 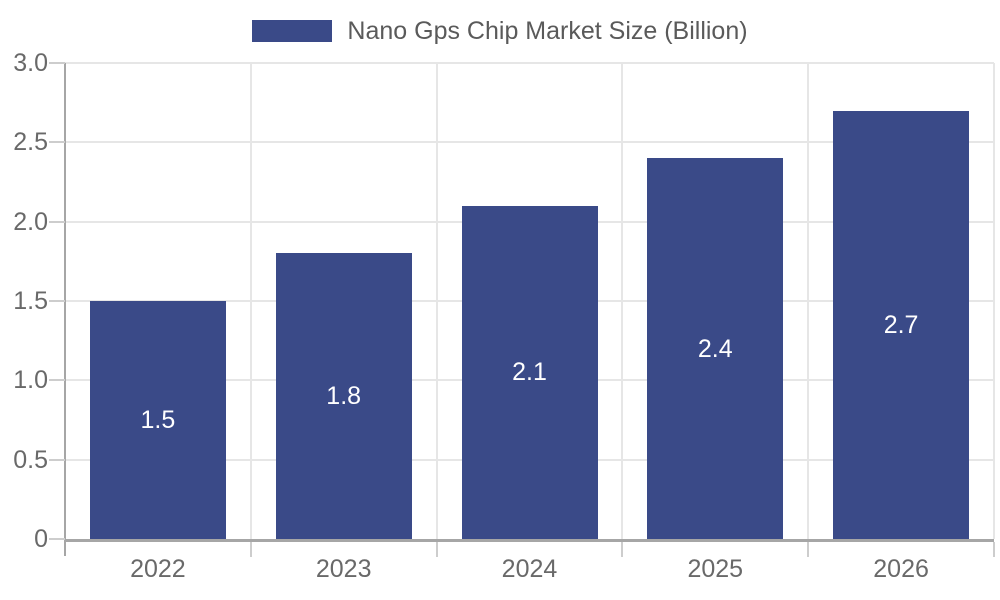 I want to click on x-tick-label: 2026, so click(x=901, y=569).